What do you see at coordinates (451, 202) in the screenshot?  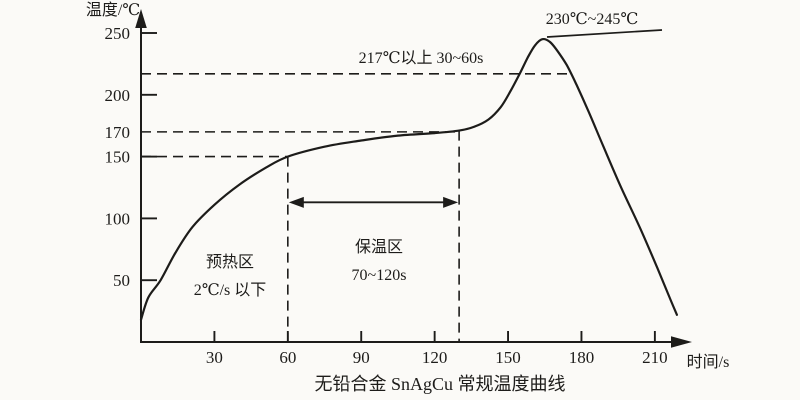 I see `soak-arrow-right-head-icon` at bounding box center [451, 202].